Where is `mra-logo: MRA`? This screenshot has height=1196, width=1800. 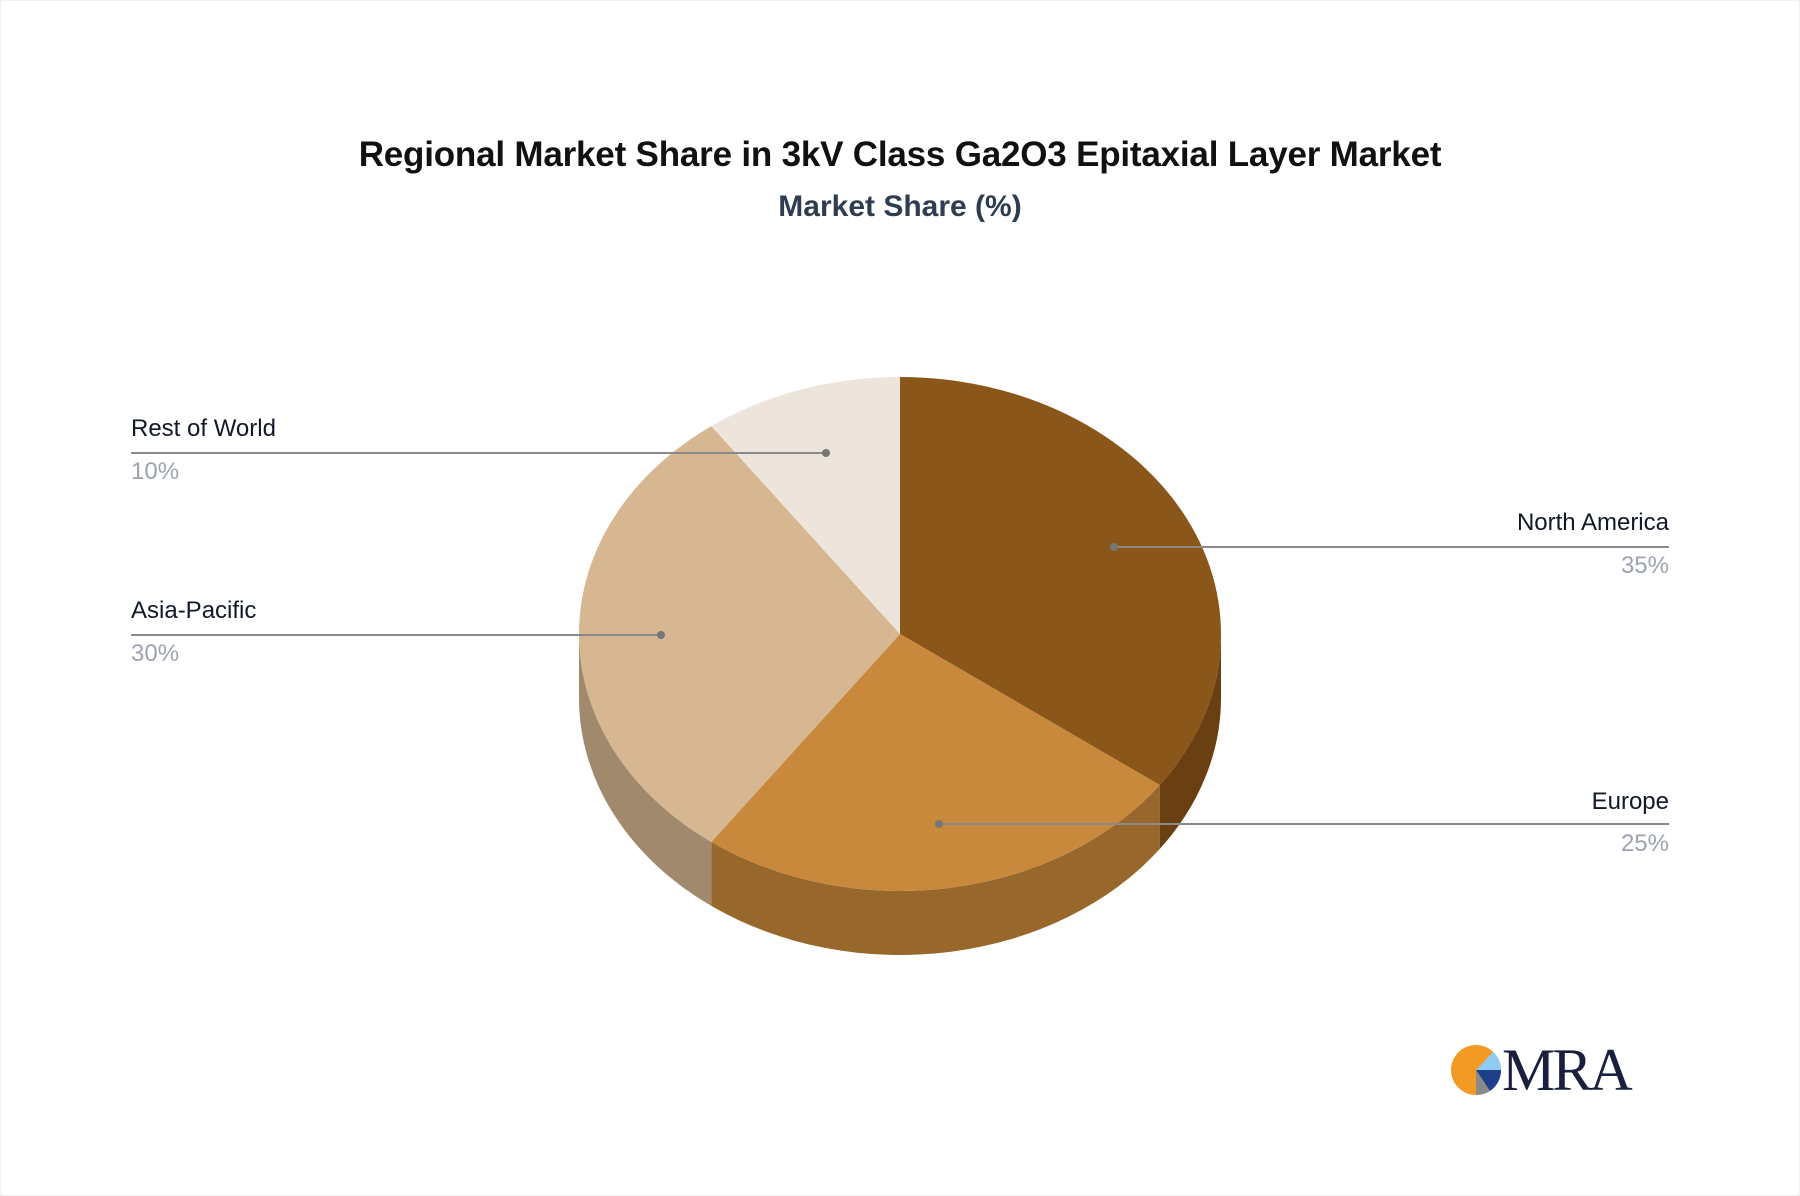
mra-logo: MRA is located at coordinates (1545, 1070).